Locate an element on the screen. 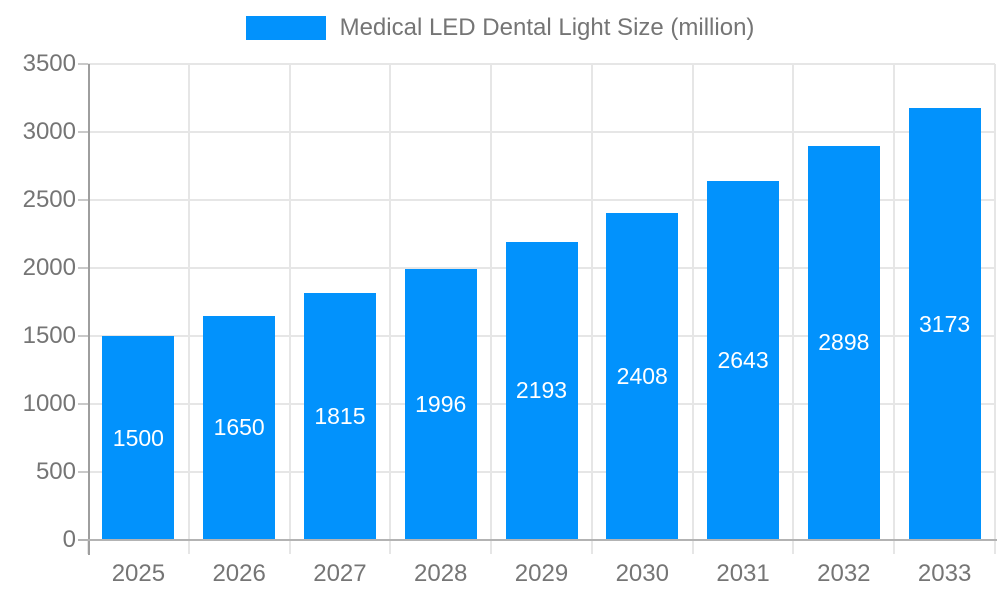 This screenshot has height=600, width=1000. x-tick-label: 2027 is located at coordinates (340, 573).